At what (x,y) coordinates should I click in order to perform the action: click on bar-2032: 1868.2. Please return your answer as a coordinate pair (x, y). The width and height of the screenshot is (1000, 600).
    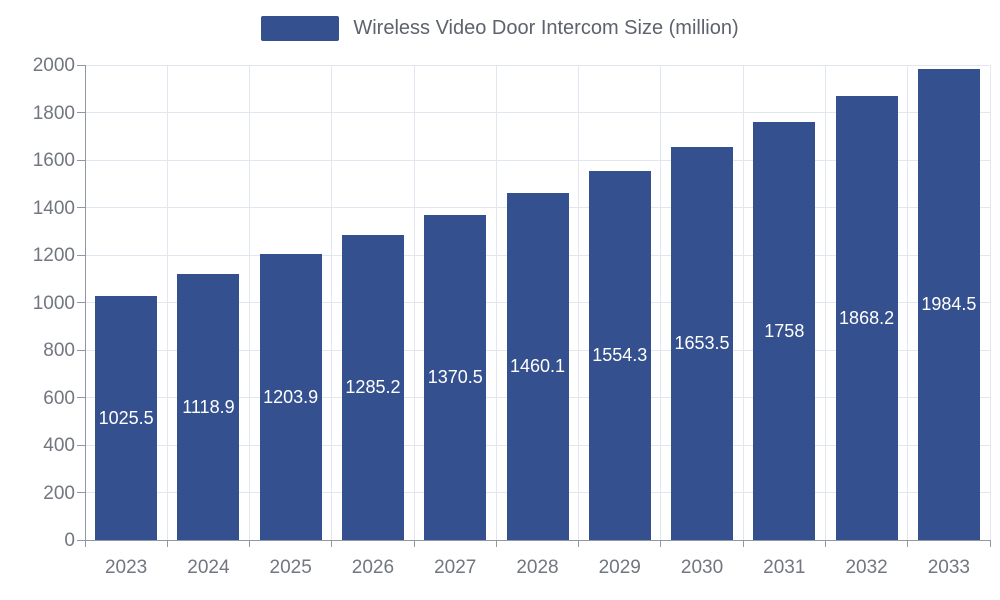
    Looking at the image, I should click on (866, 318).